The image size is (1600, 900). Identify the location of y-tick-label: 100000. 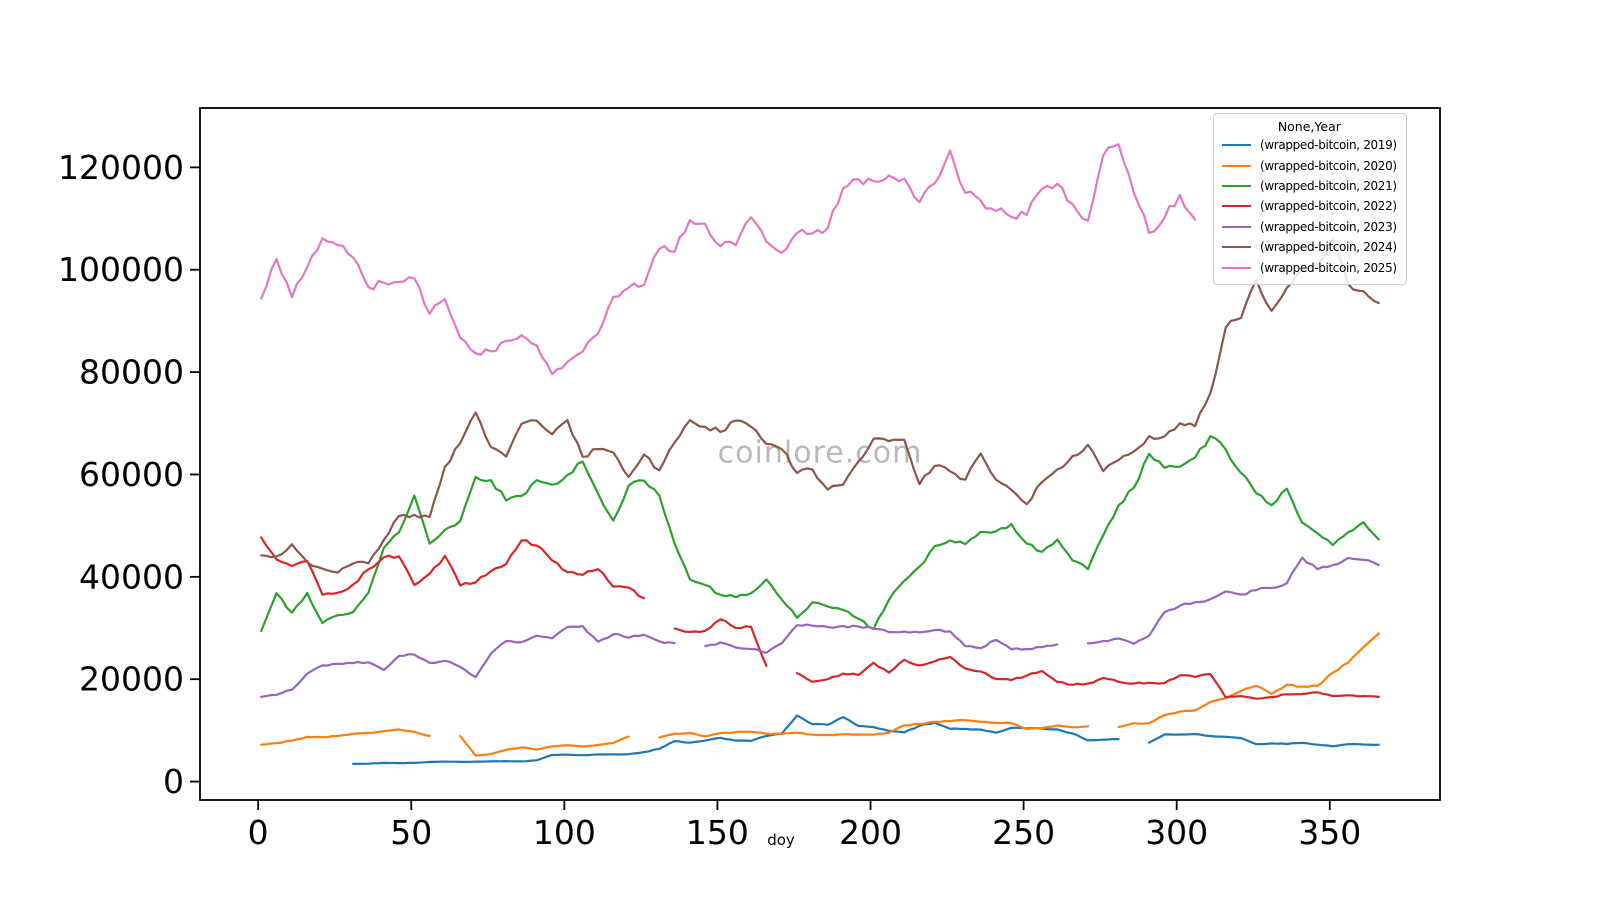
(121, 269).